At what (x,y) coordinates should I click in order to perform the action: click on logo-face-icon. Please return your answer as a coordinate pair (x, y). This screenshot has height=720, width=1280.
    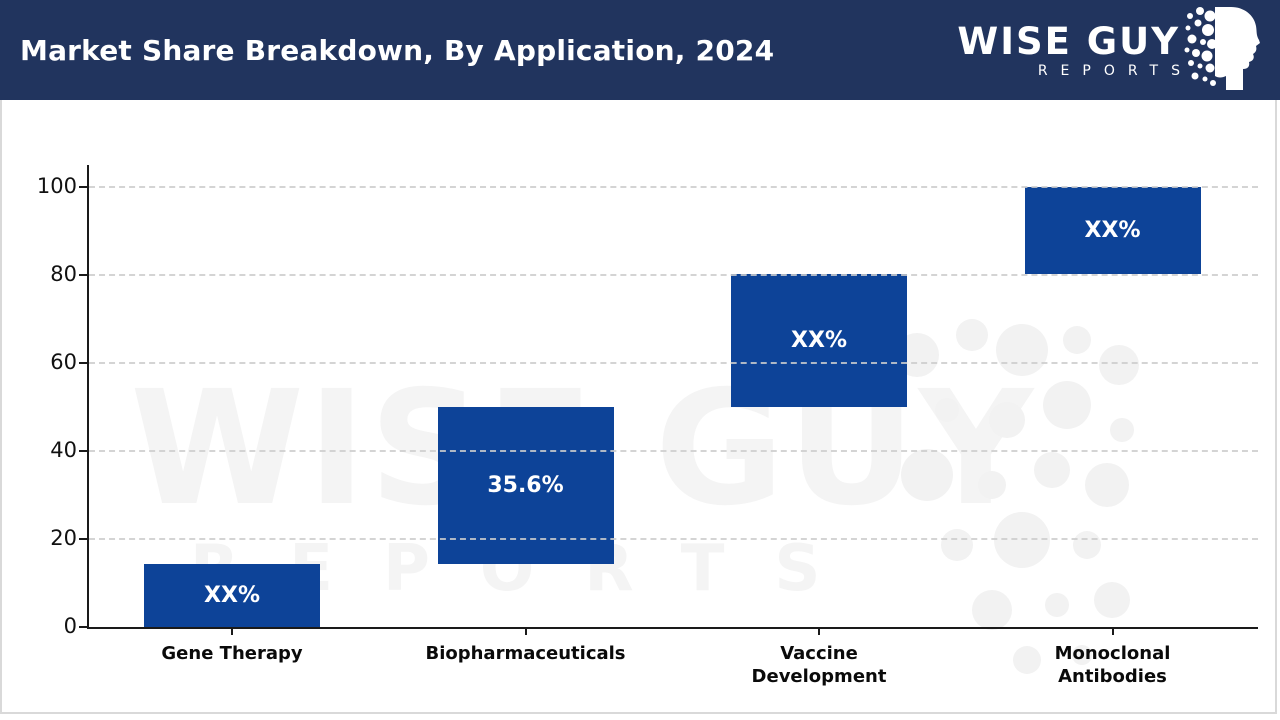
    Looking at the image, I should click on (1221, 50).